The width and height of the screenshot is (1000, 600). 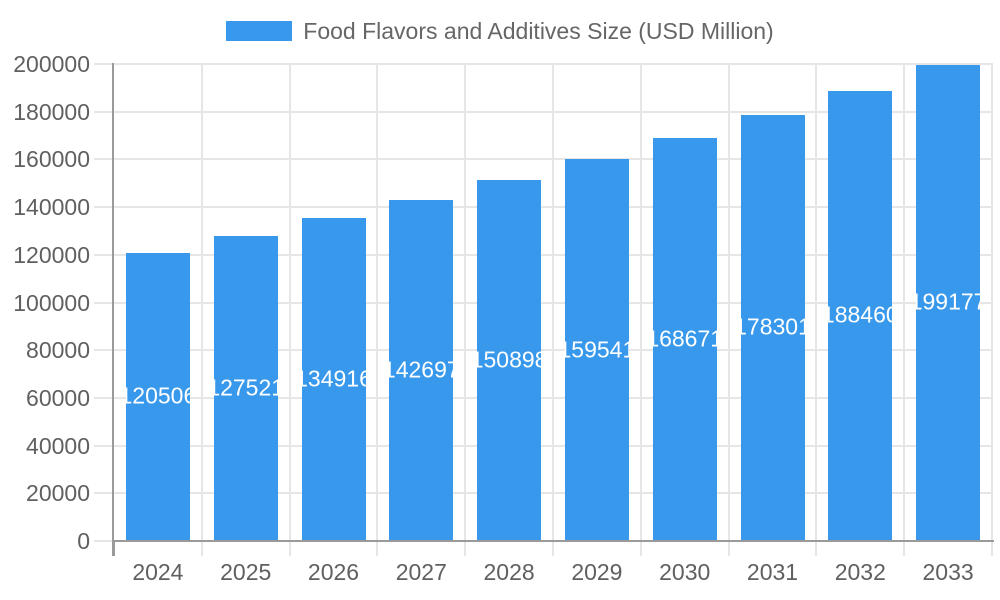 I want to click on bar: 150898, so click(x=509, y=360).